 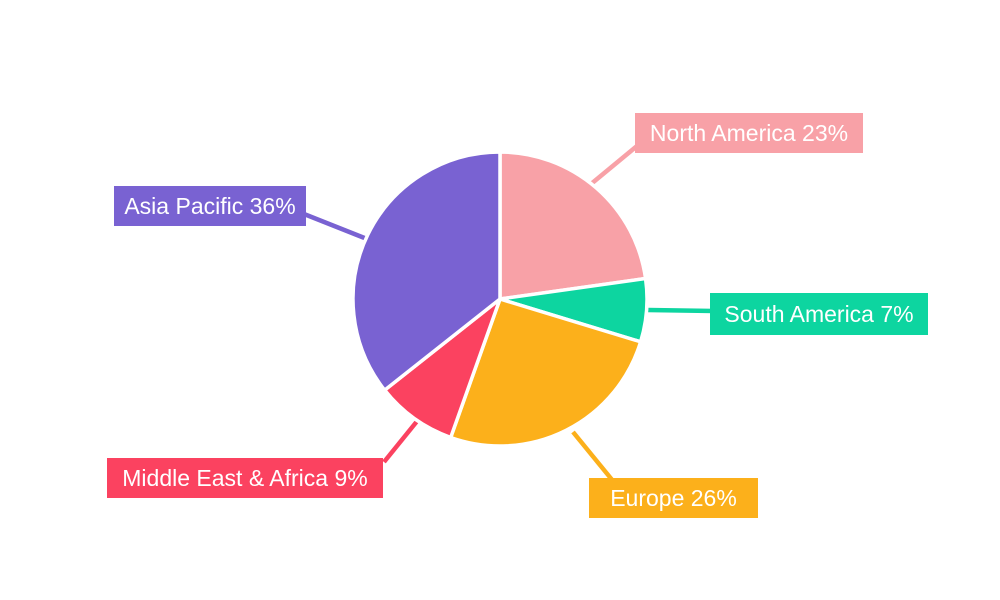 I want to click on leader-line-south-america, so click(x=681, y=310).